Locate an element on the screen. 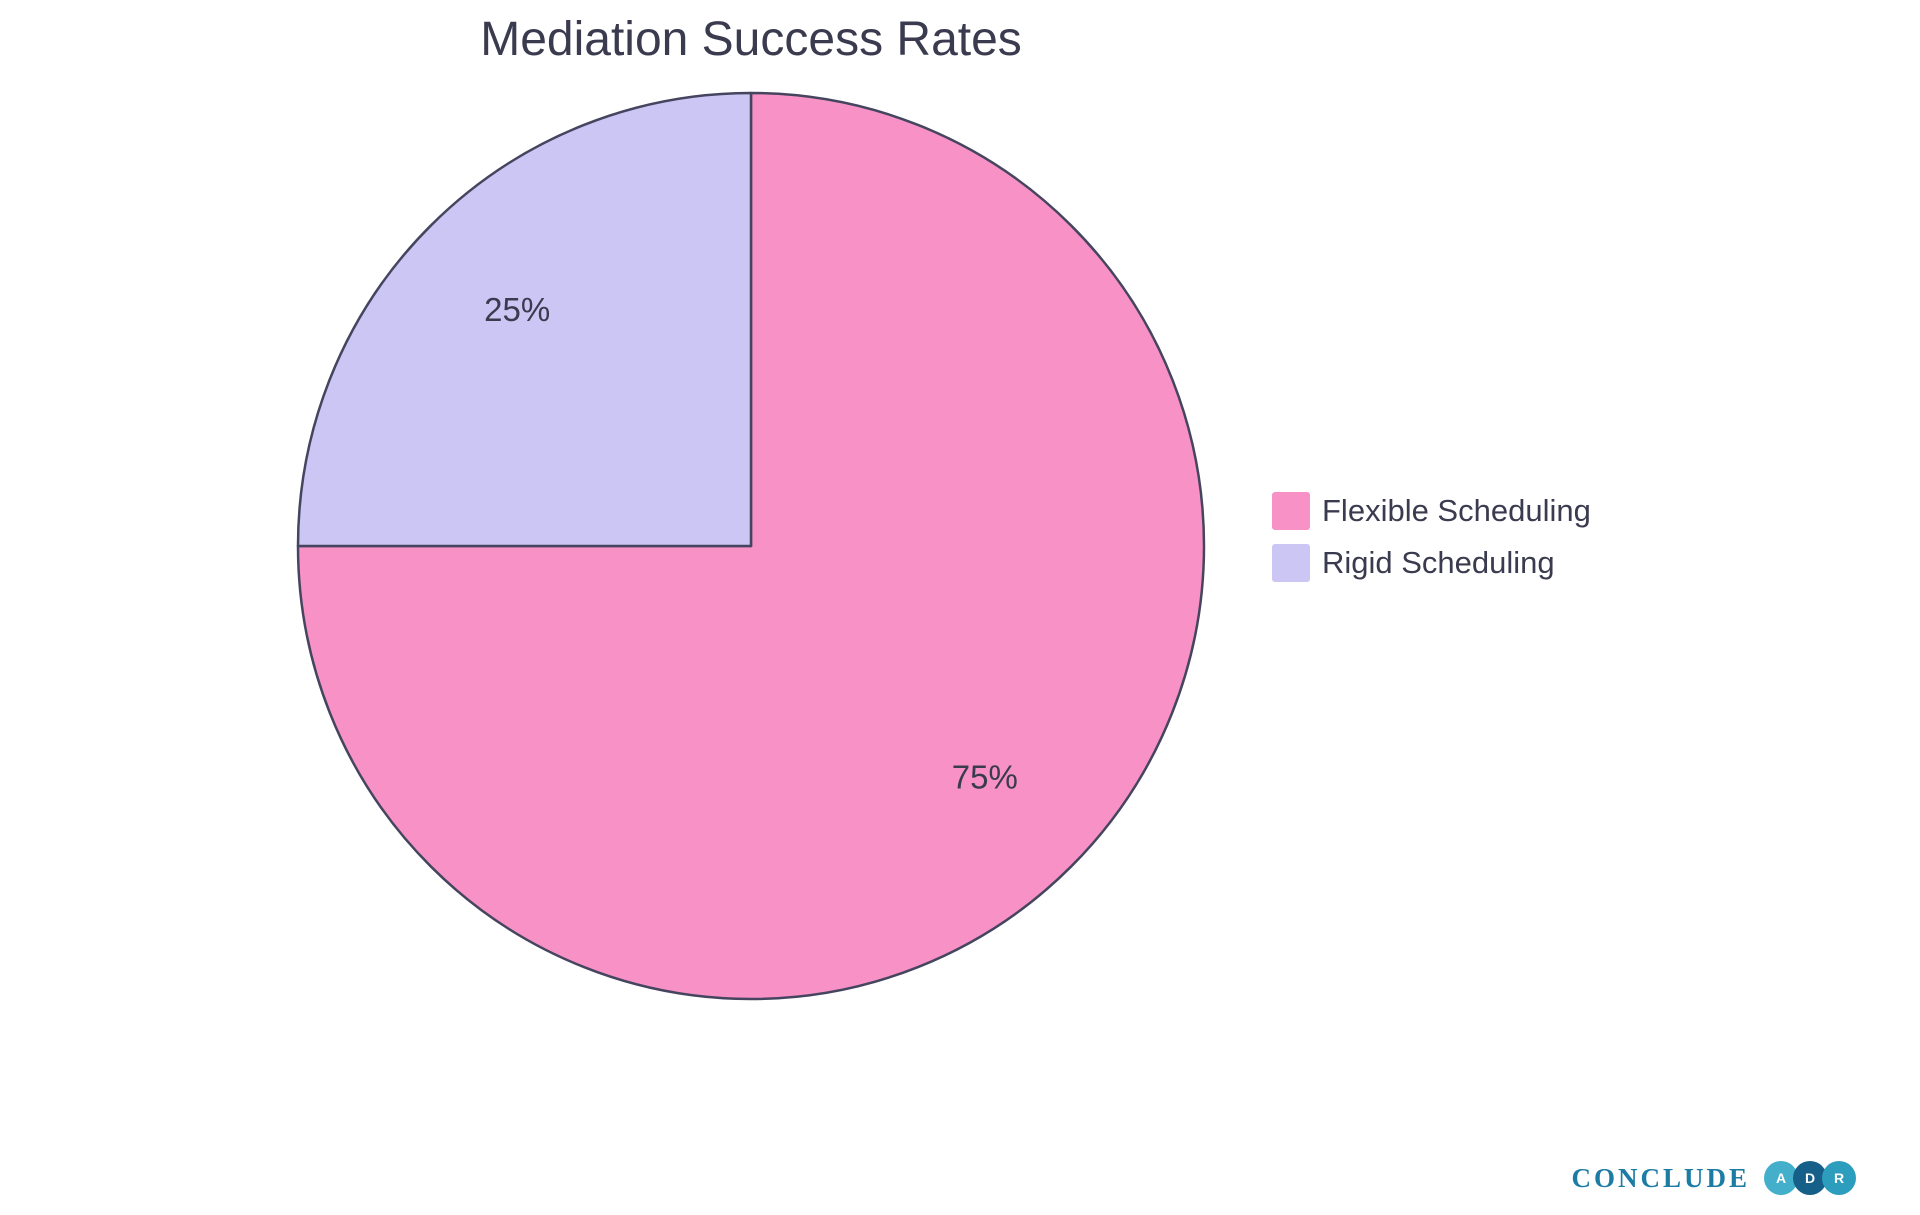 This screenshot has width=1920, height=1215. pie-percent-label: 75% is located at coordinates (985, 777).